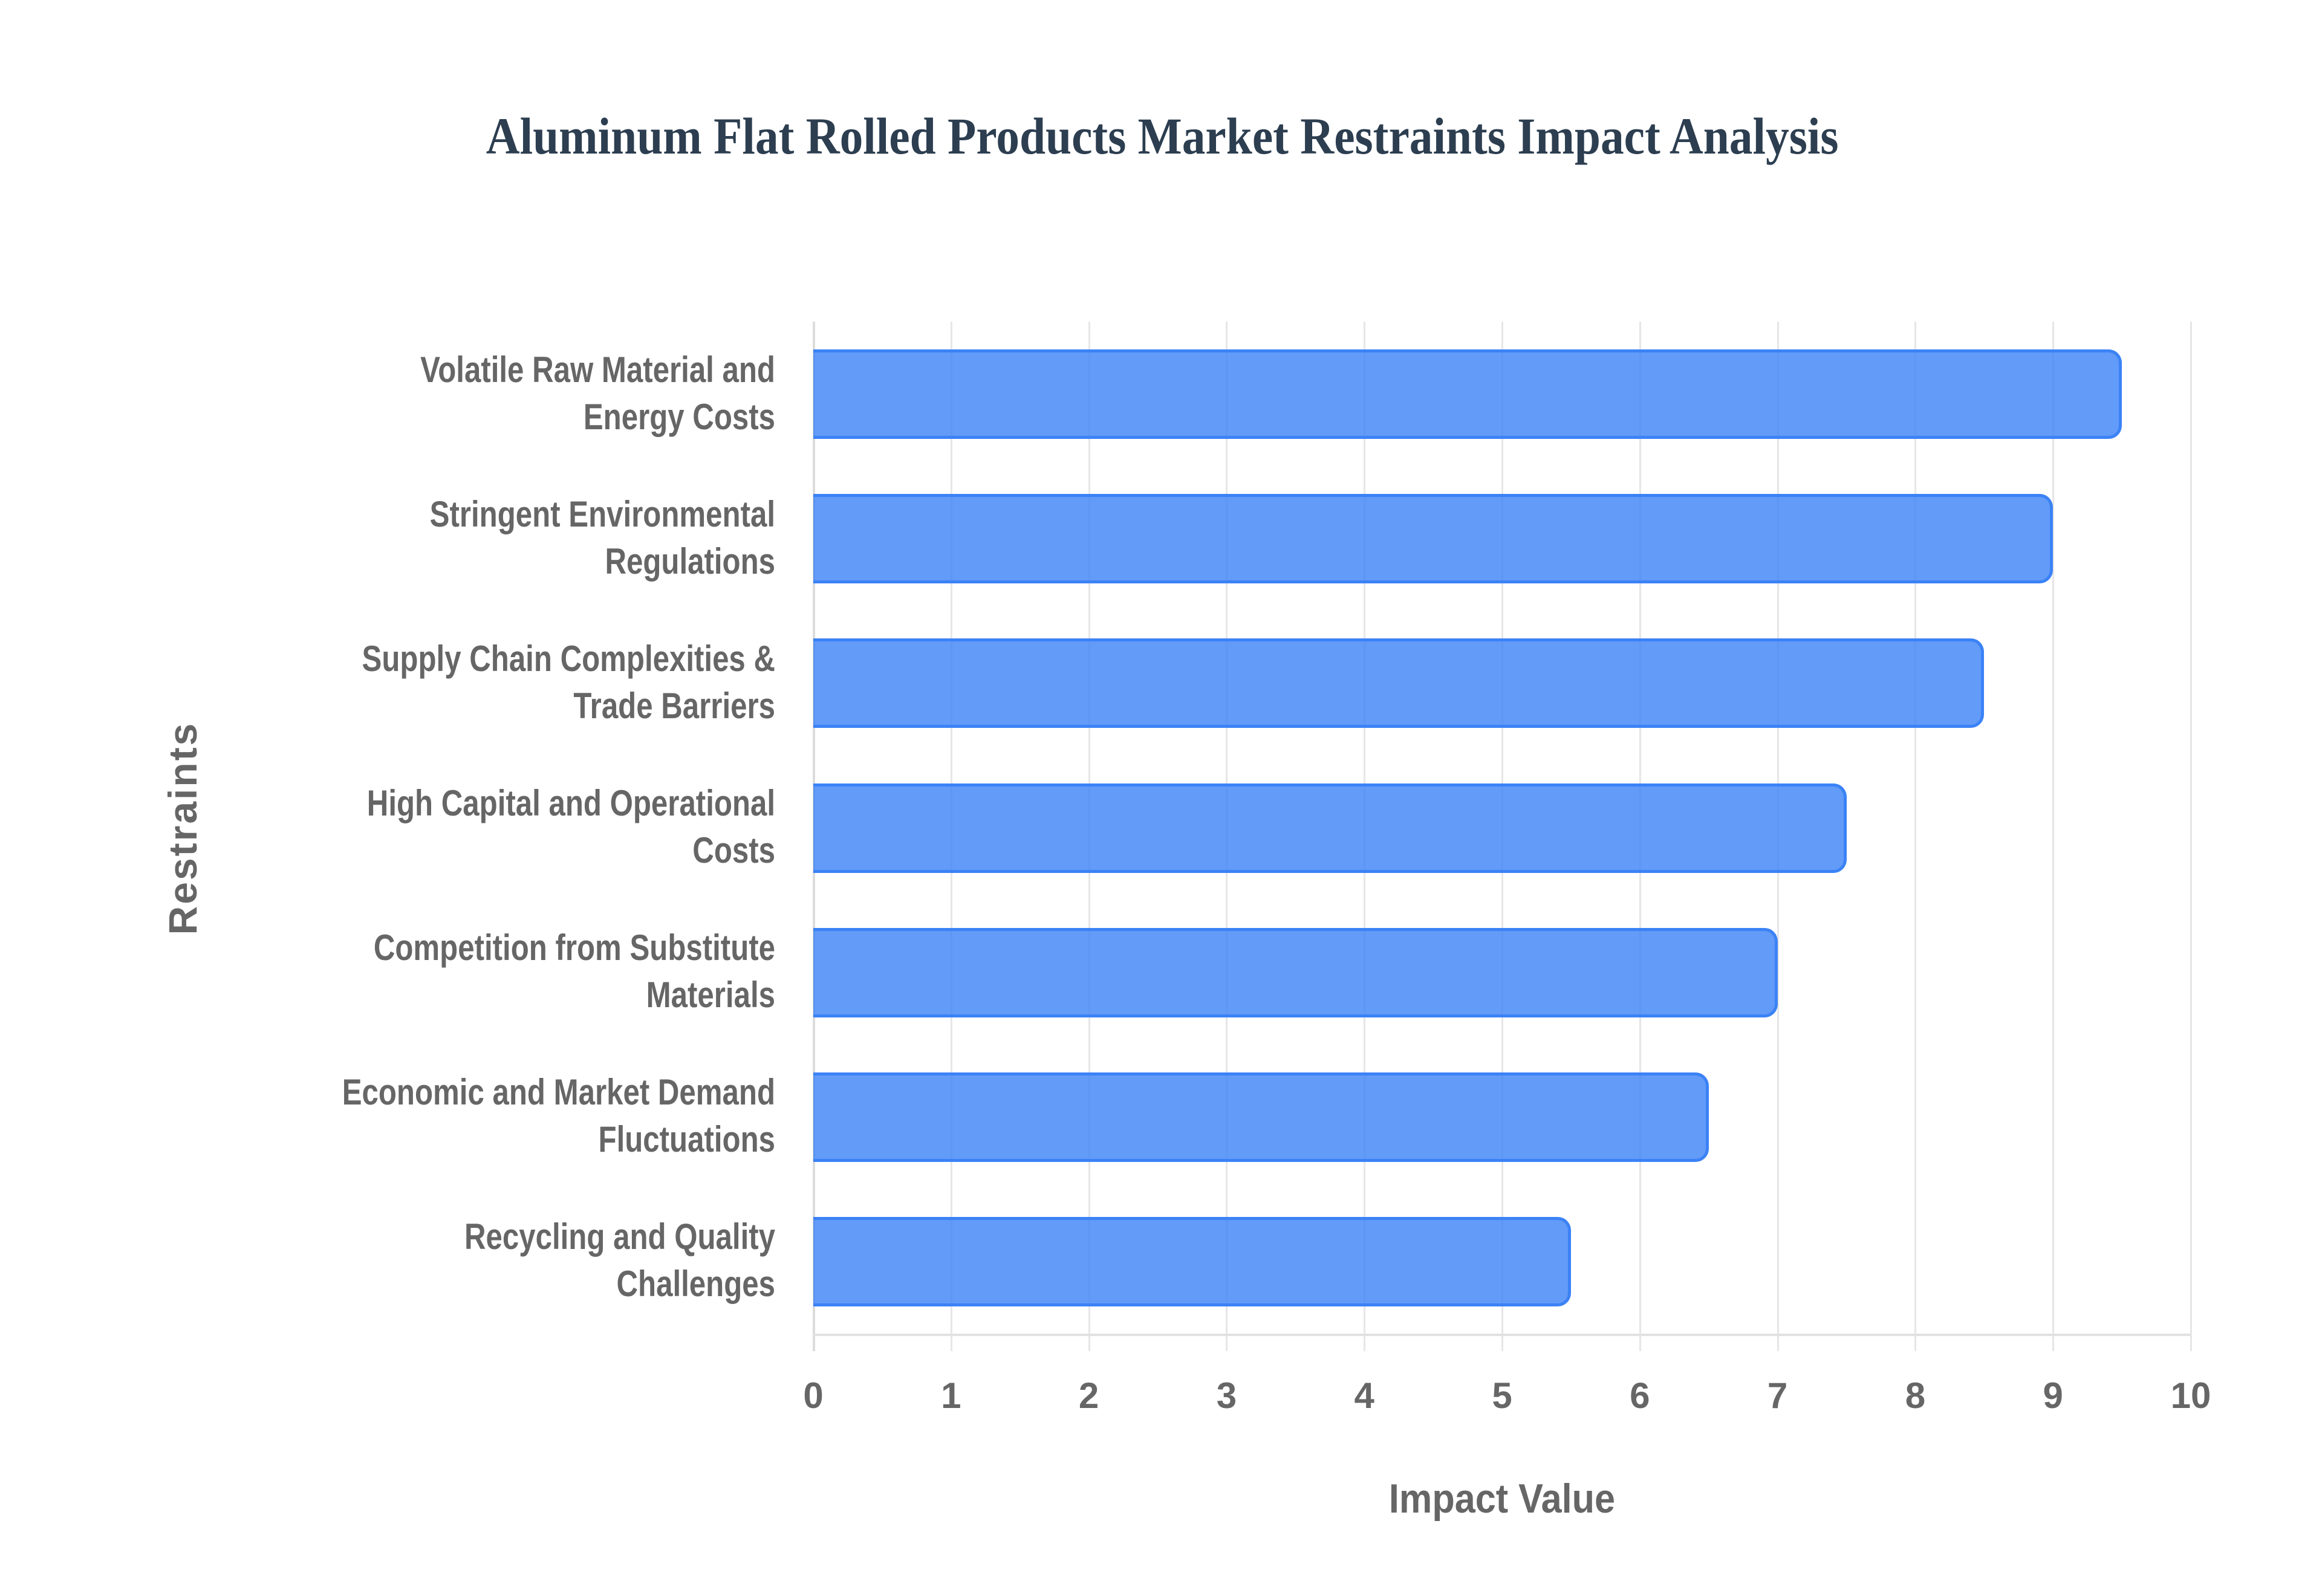 This screenshot has width=2322, height=1596. What do you see at coordinates (2053, 1395) in the screenshot?
I see `x-tick-label: 9` at bounding box center [2053, 1395].